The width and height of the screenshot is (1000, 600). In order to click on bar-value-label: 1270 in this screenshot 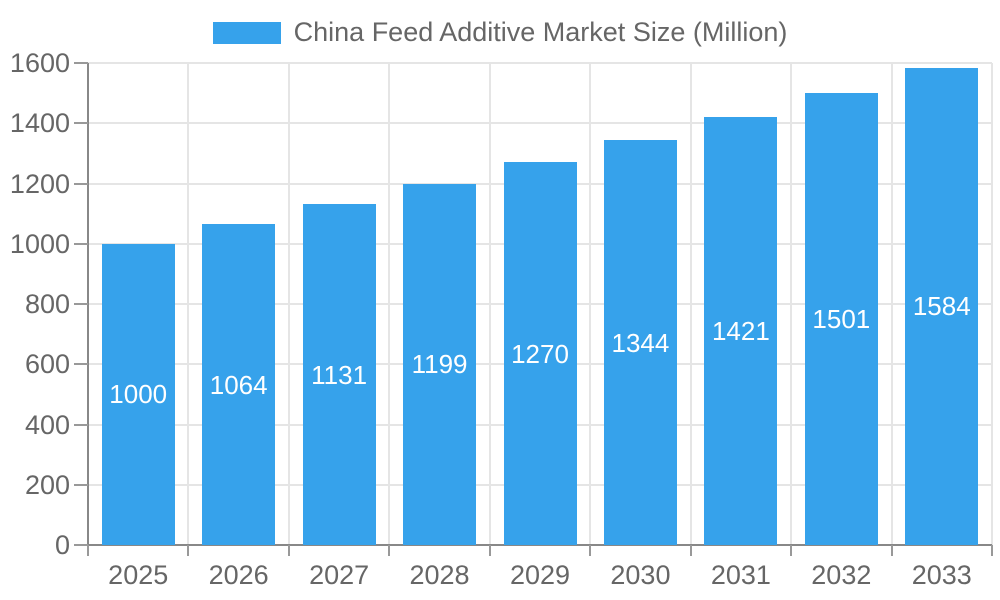, I will do `click(540, 353)`.